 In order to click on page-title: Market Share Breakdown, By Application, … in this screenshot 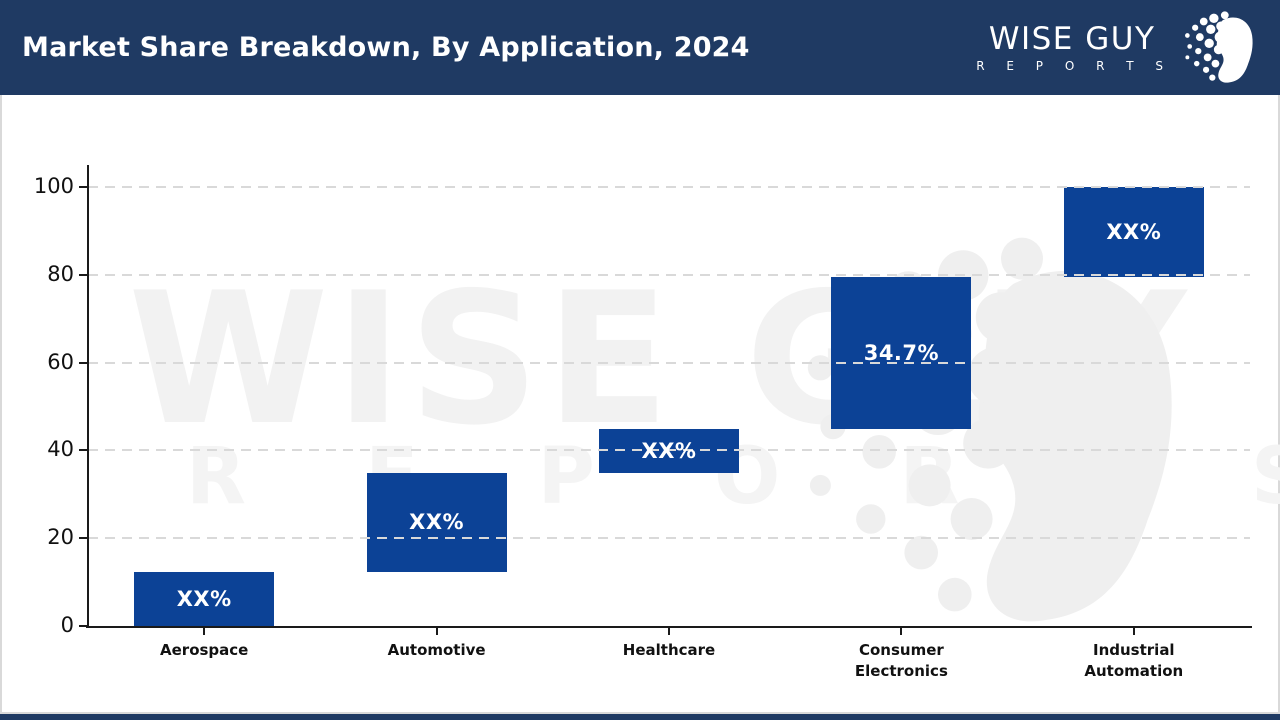, I will do `click(386, 47)`.